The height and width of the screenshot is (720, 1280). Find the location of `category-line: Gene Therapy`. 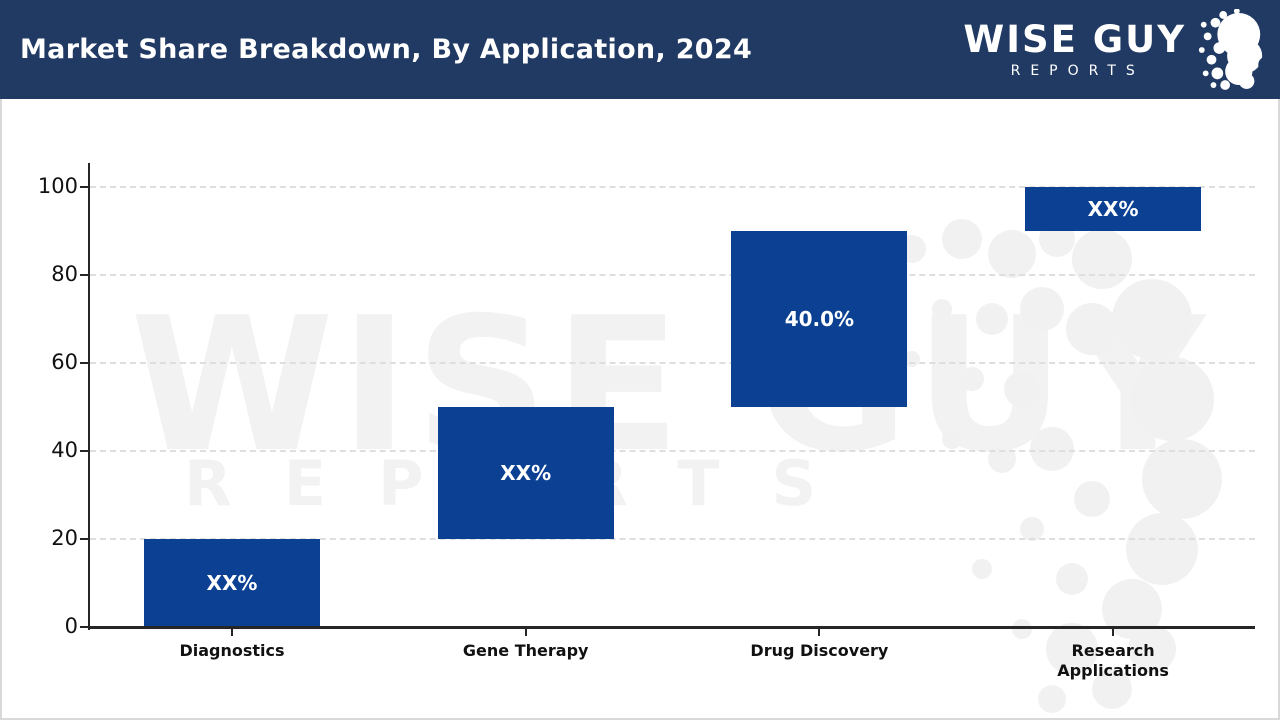

category-line: Gene Therapy is located at coordinates (525, 650).